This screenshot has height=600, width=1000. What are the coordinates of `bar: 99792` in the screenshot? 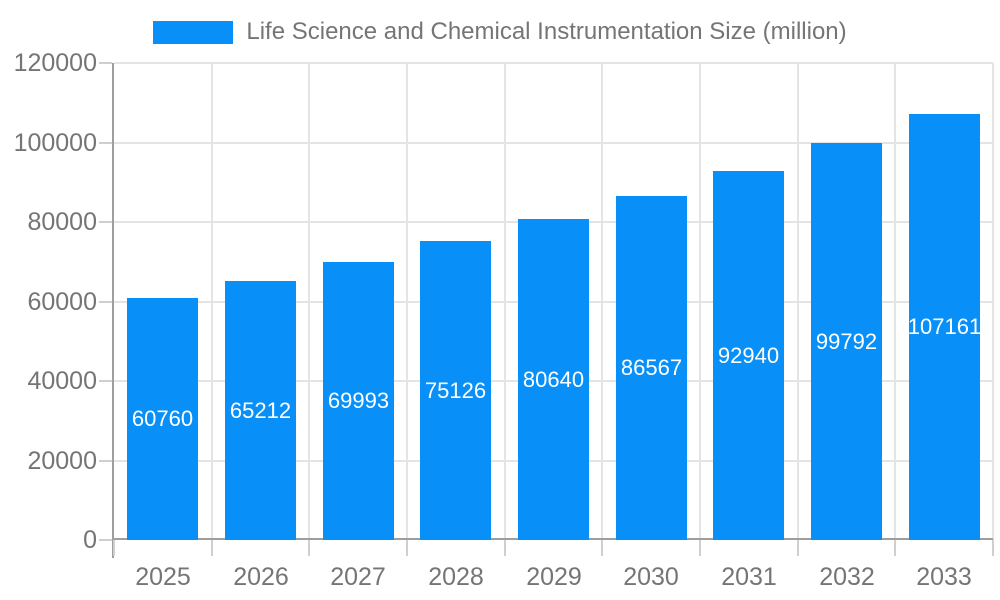 It's located at (846, 341).